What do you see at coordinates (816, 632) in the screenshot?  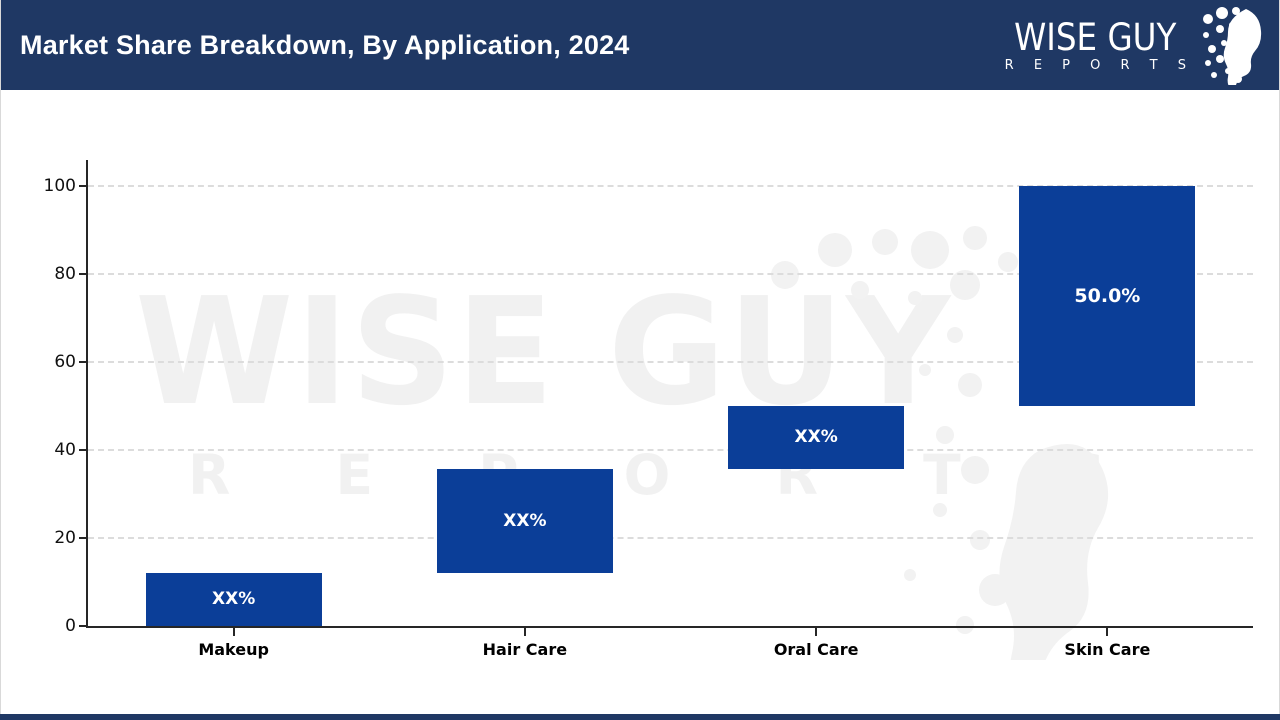 I see `x-tick-mark-oral-care` at bounding box center [816, 632].